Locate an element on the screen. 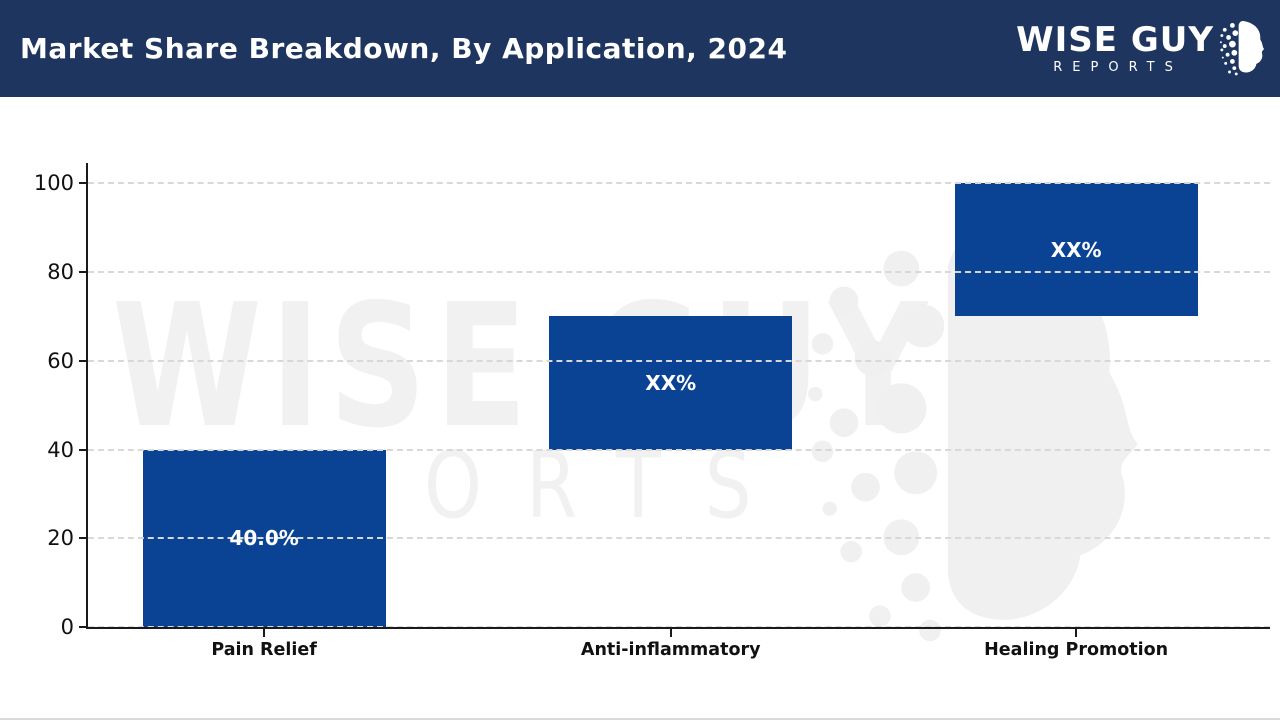 The height and width of the screenshot is (720, 1280). bottom-border-line is located at coordinates (640, 719).